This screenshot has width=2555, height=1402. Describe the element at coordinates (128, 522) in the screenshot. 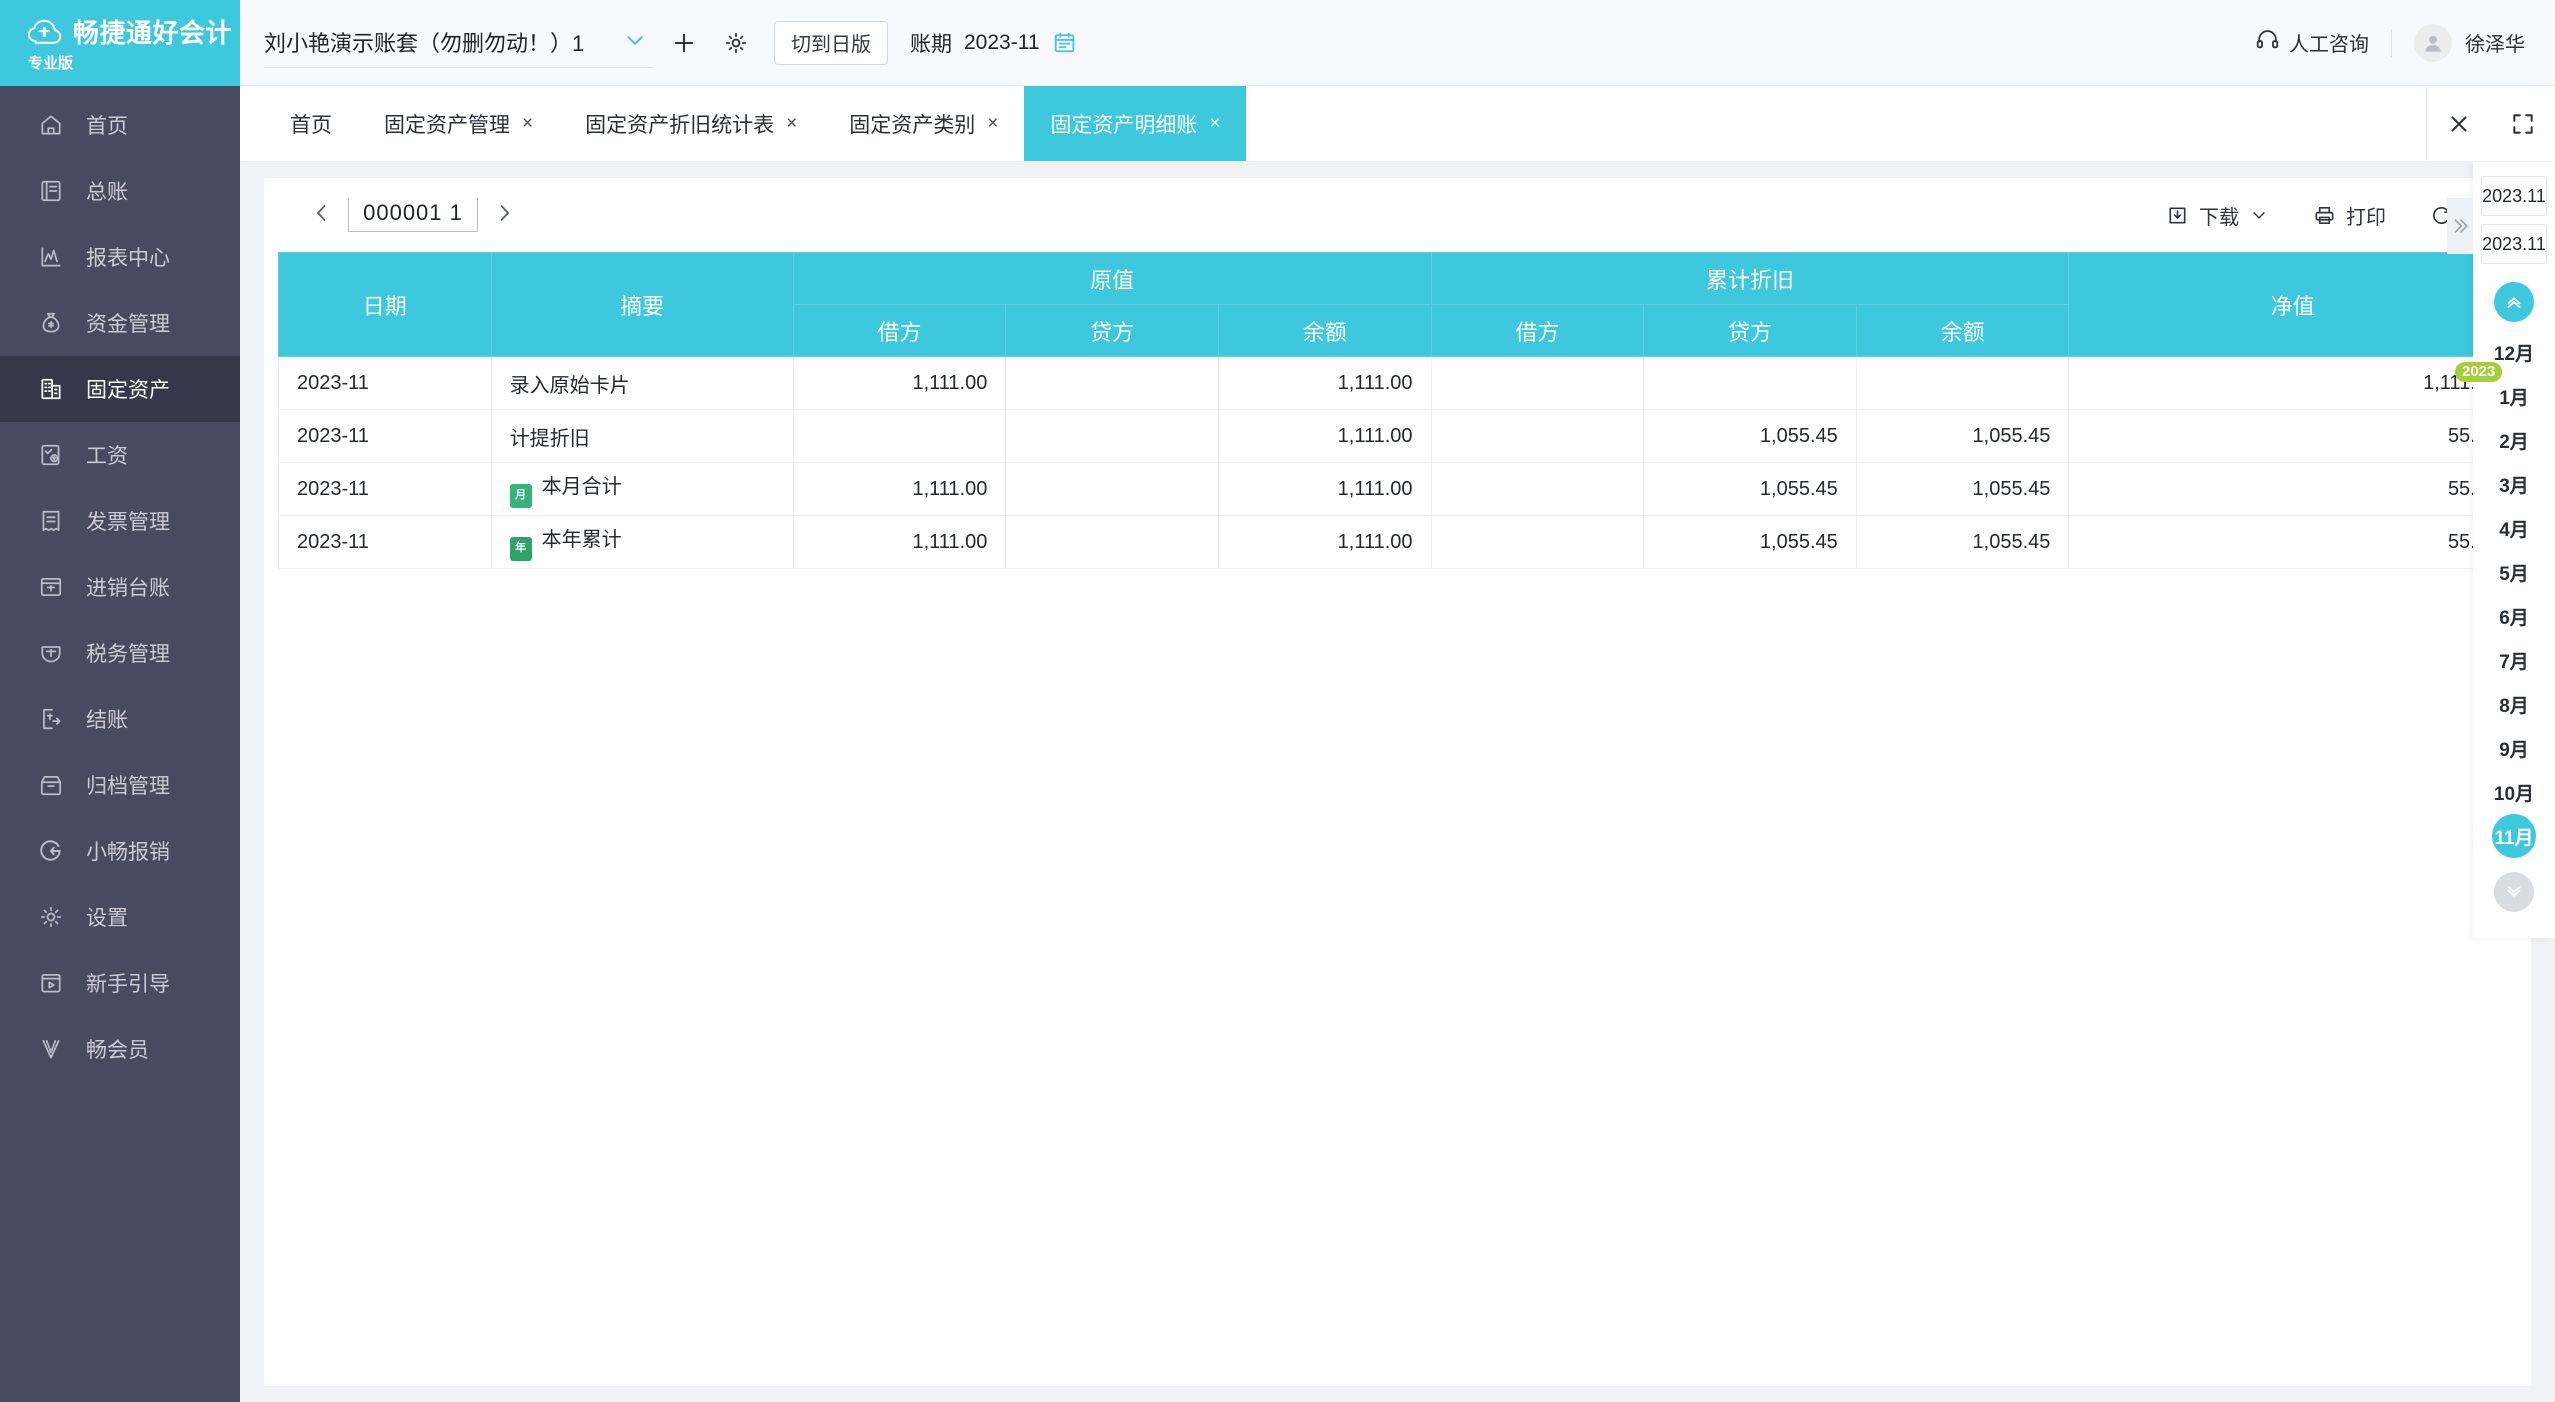

I see `sidebar-item-label: 发票管理` at that location.